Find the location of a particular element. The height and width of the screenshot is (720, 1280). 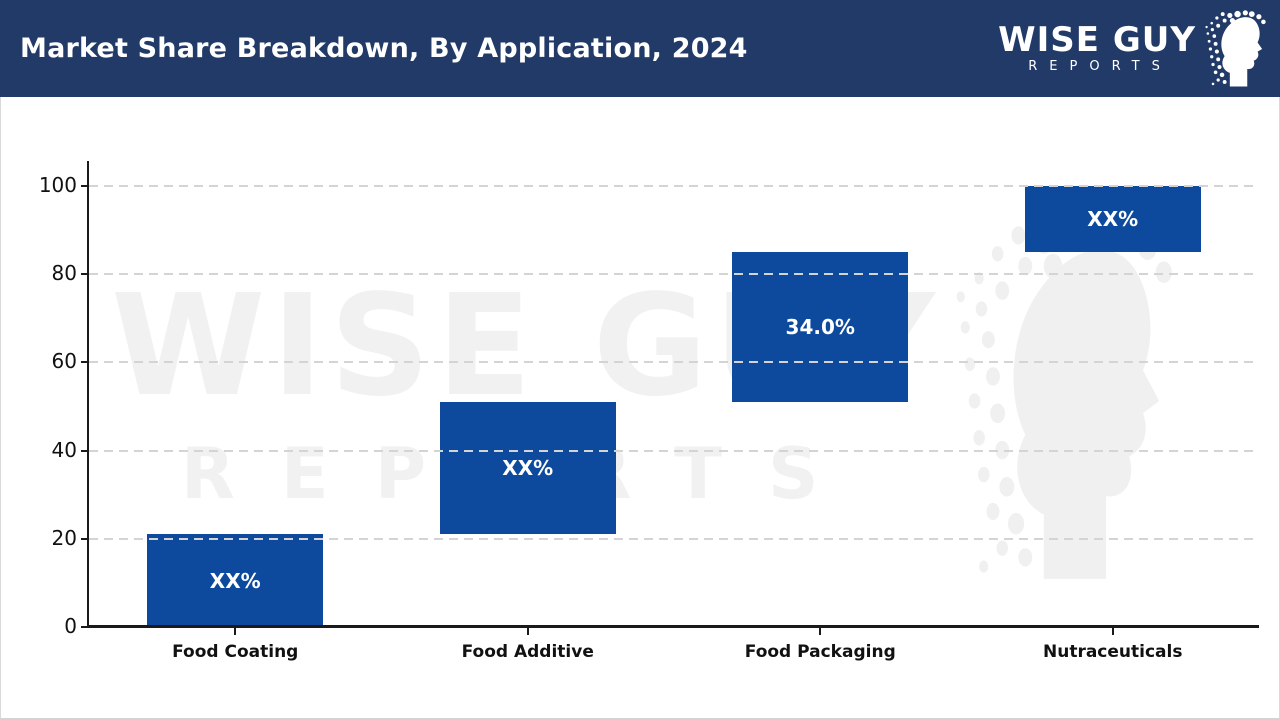

bar-food-coating: XX% is located at coordinates (235, 580).